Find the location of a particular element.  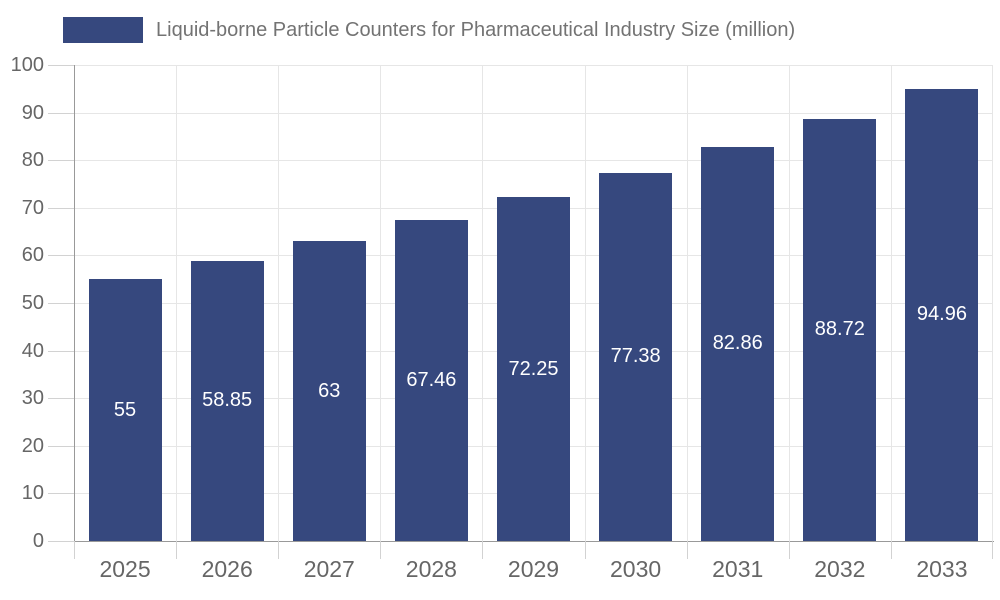

bar: 77.38 is located at coordinates (636, 356).